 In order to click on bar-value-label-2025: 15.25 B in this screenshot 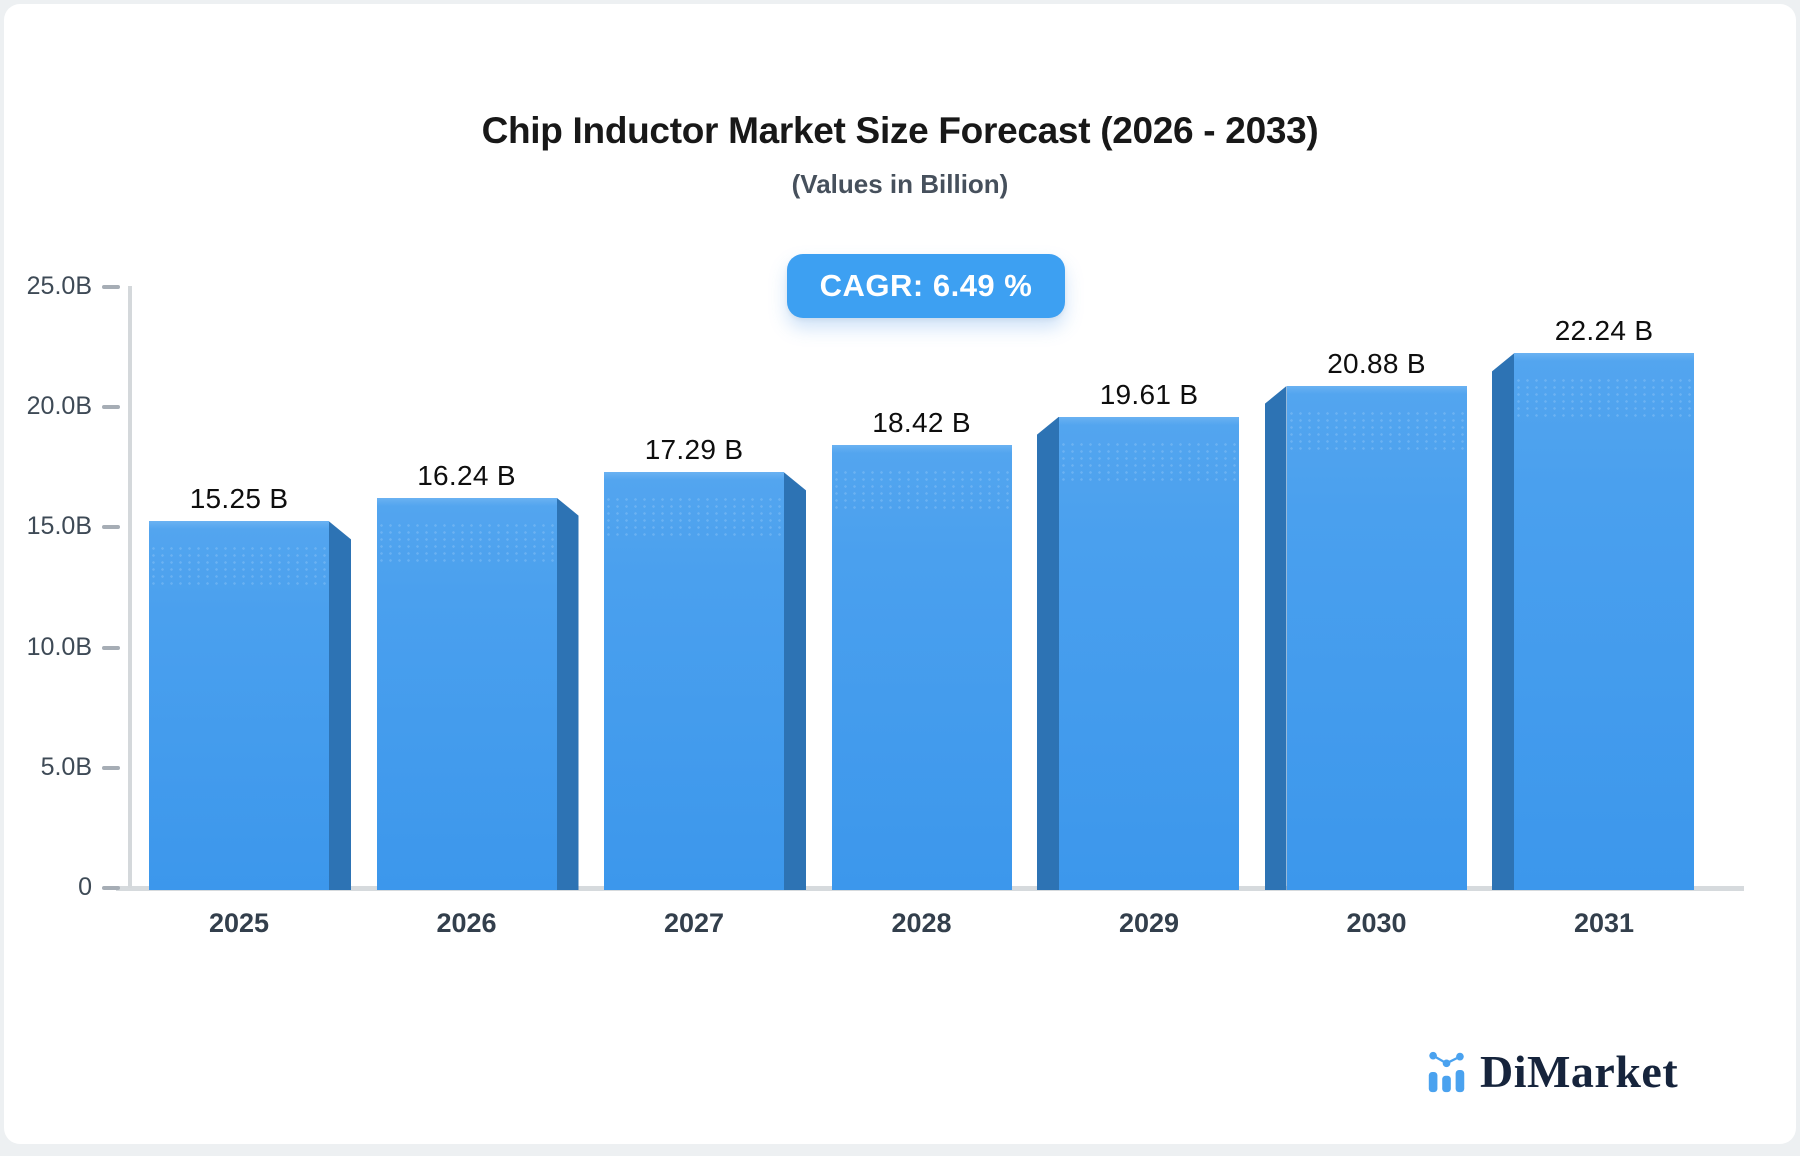, I will do `click(239, 499)`.